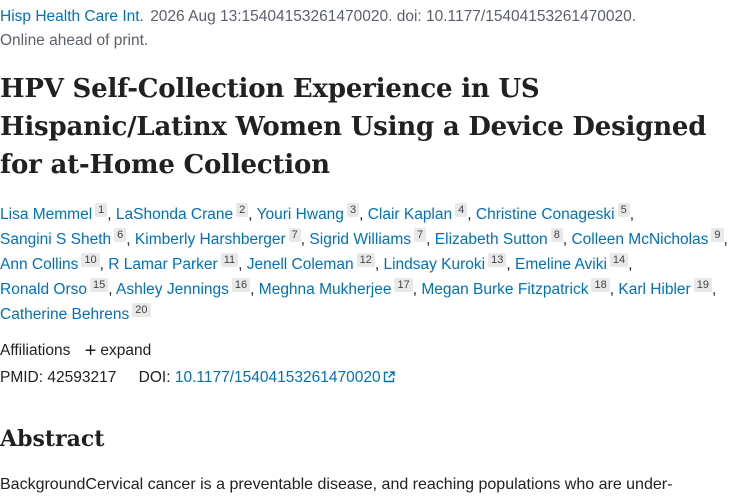 This screenshot has width=750, height=500. Describe the element at coordinates (39, 264) in the screenshot. I see `author-name-link: Ann Collins` at that location.